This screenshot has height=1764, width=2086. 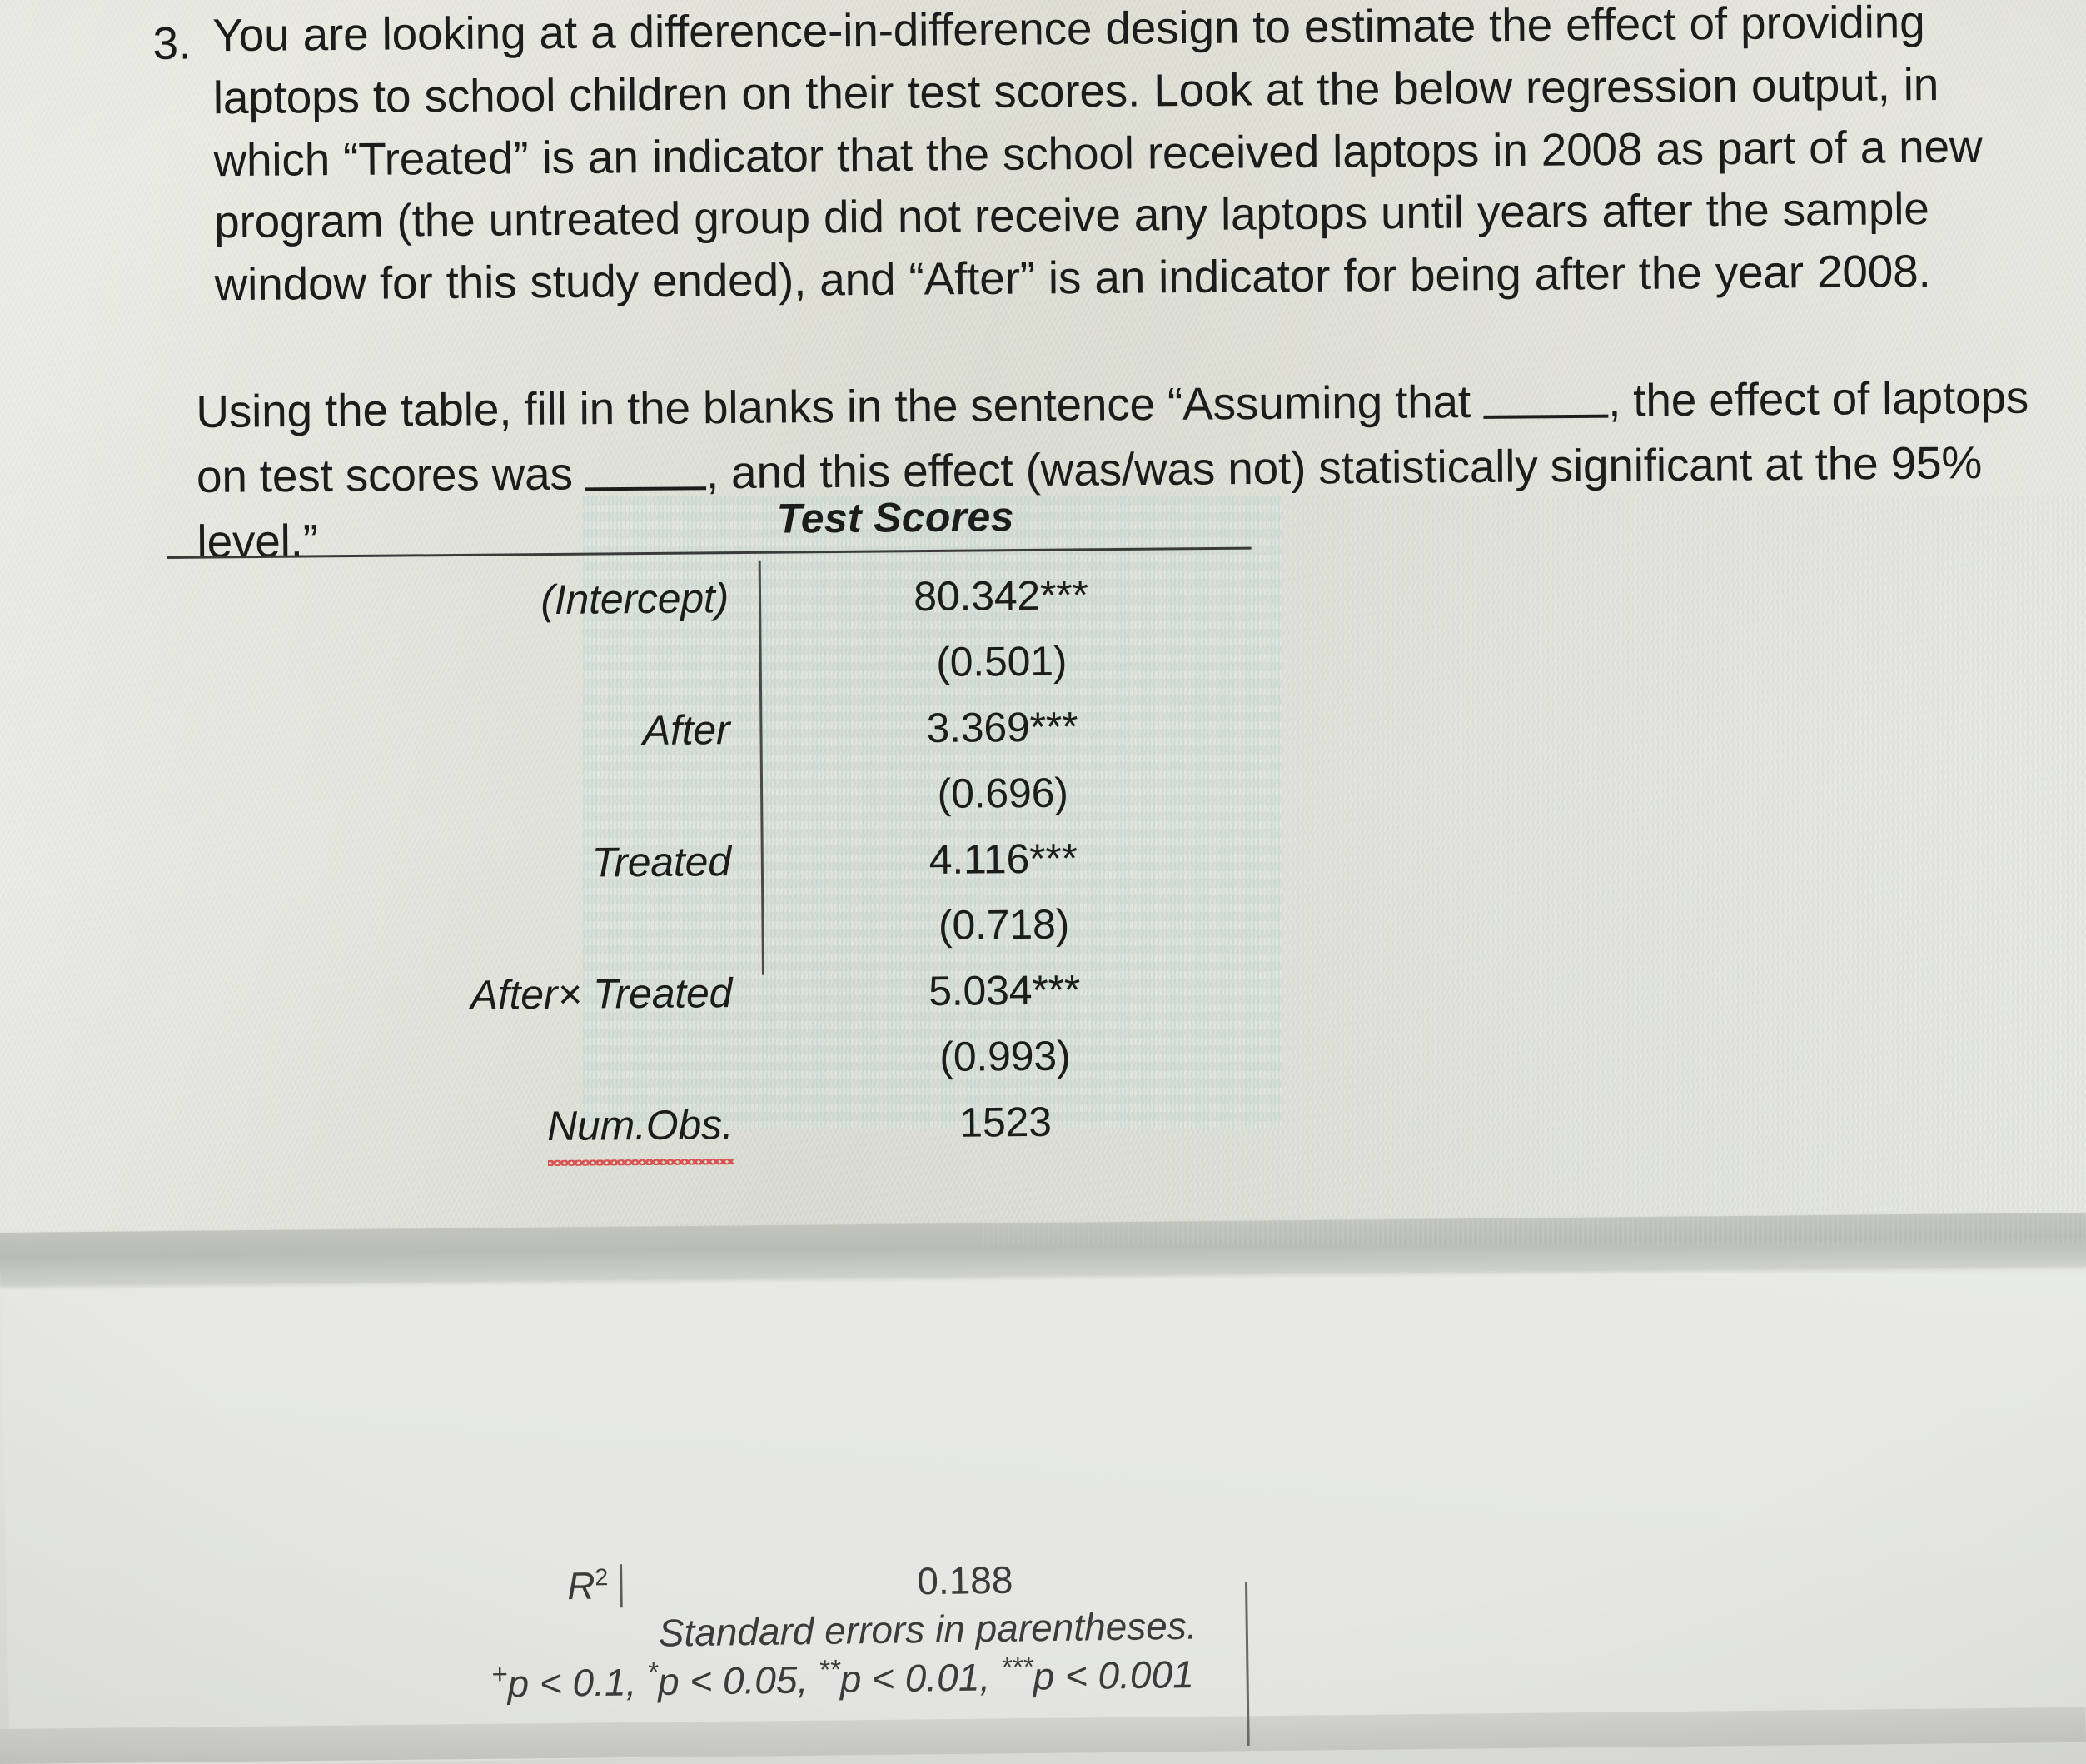 I want to click on question-number: 3., so click(x=172, y=43).